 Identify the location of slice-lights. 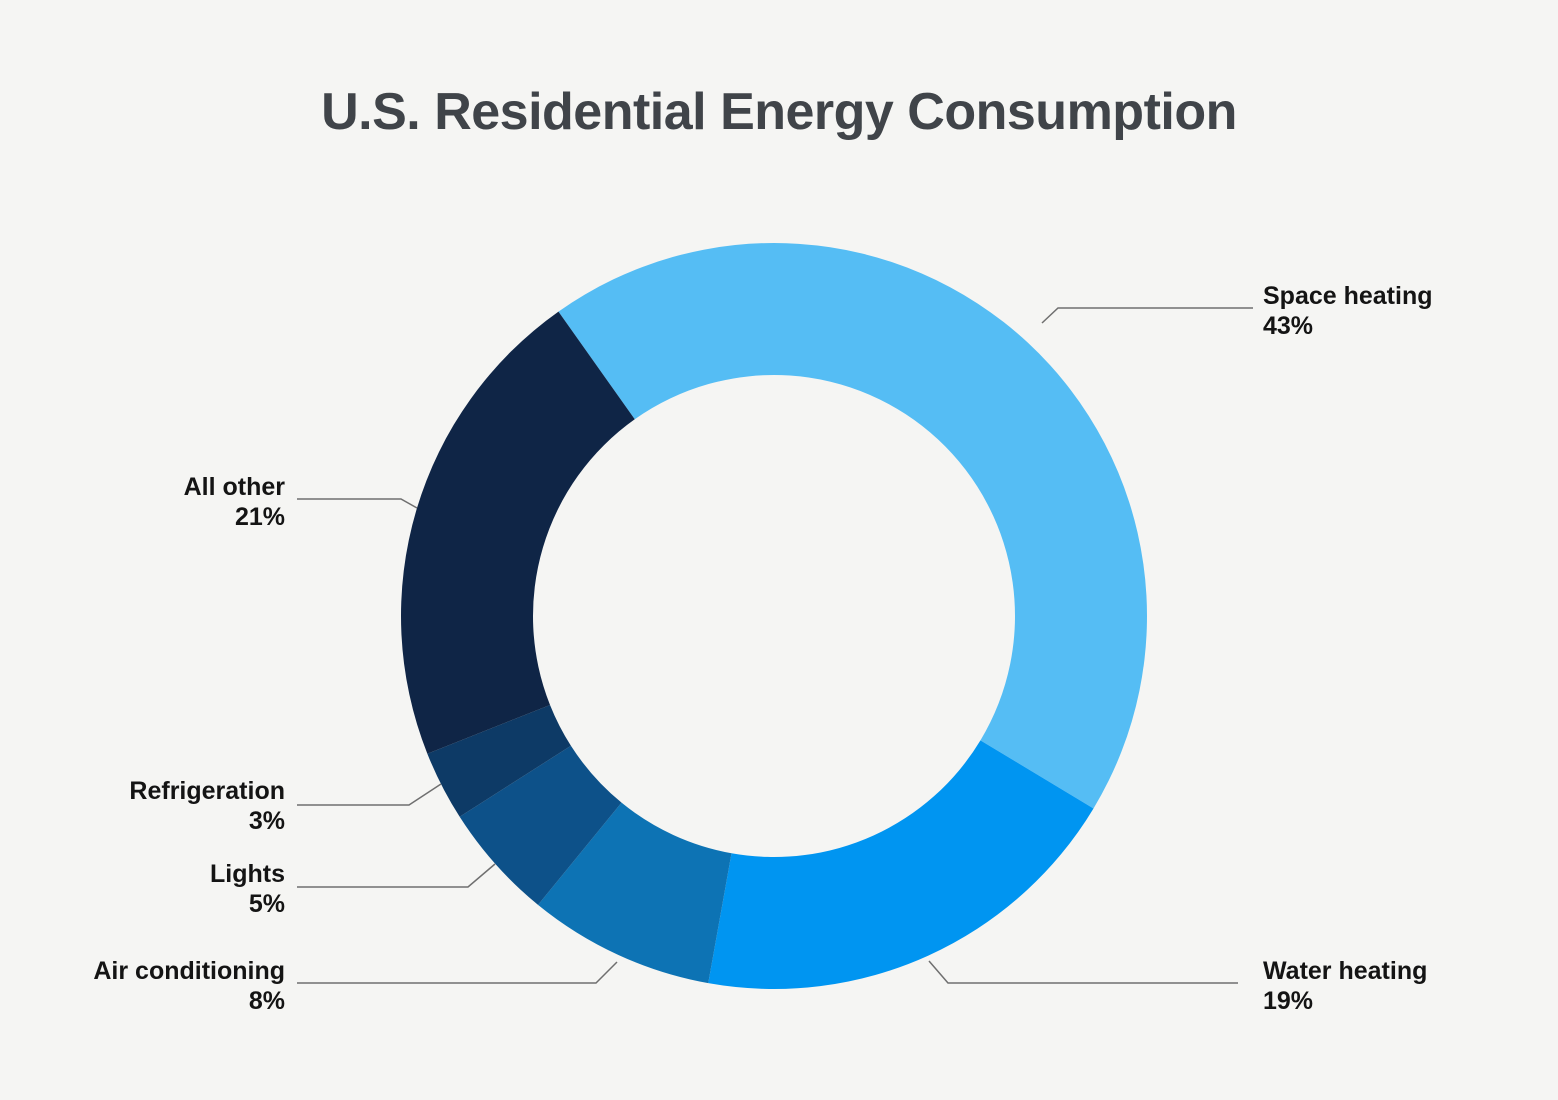
(540, 825).